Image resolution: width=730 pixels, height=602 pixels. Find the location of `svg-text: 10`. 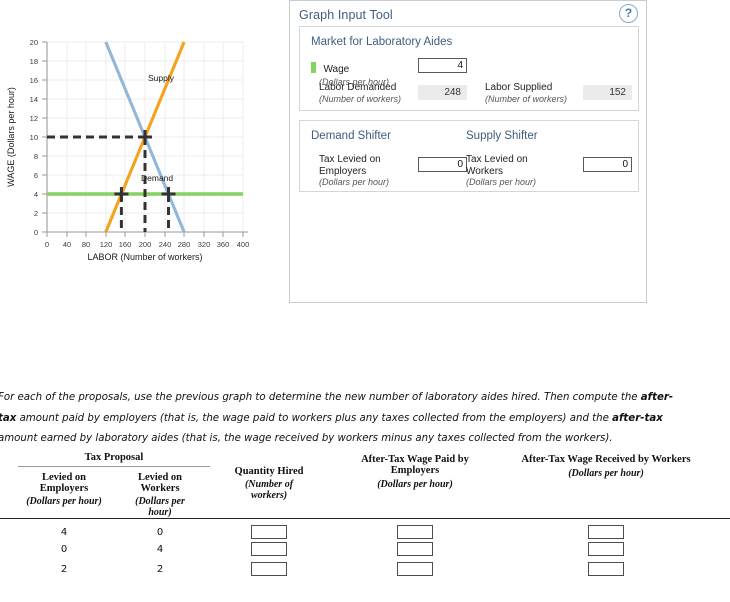

svg-text: 10 is located at coordinates (34, 137).